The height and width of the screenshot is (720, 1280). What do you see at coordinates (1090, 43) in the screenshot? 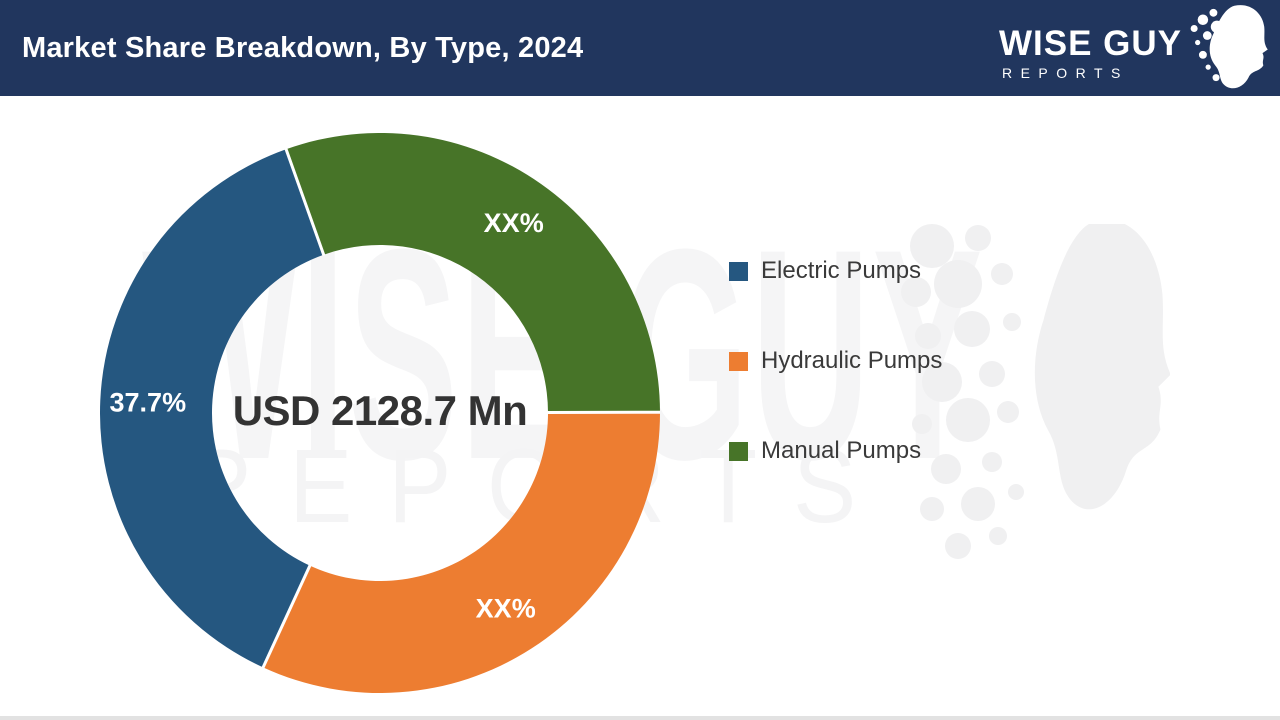
I see `logo-wordmark: WISE GUY` at bounding box center [1090, 43].